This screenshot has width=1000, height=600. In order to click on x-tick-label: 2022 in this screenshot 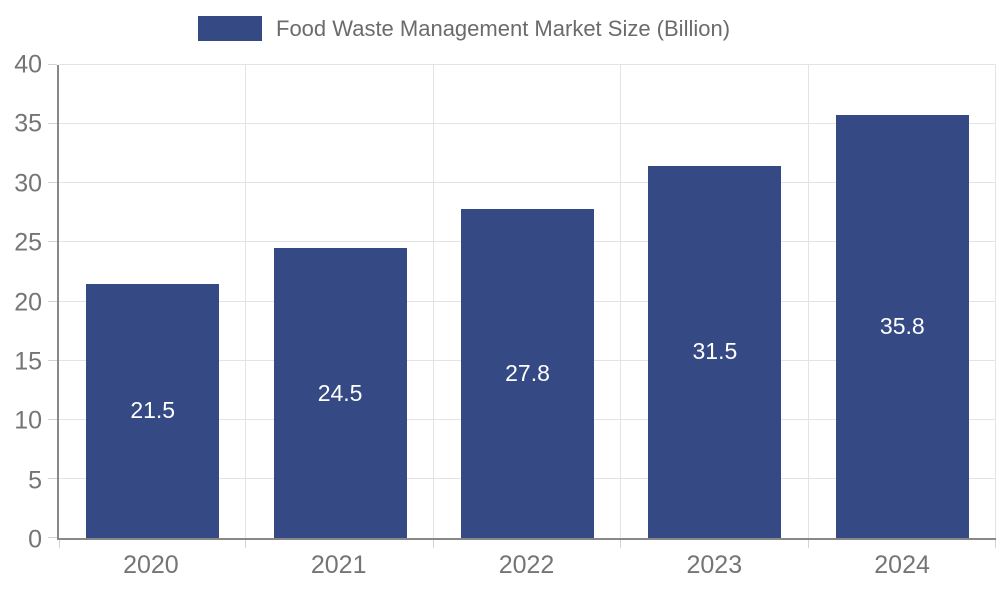, I will do `click(526, 565)`.